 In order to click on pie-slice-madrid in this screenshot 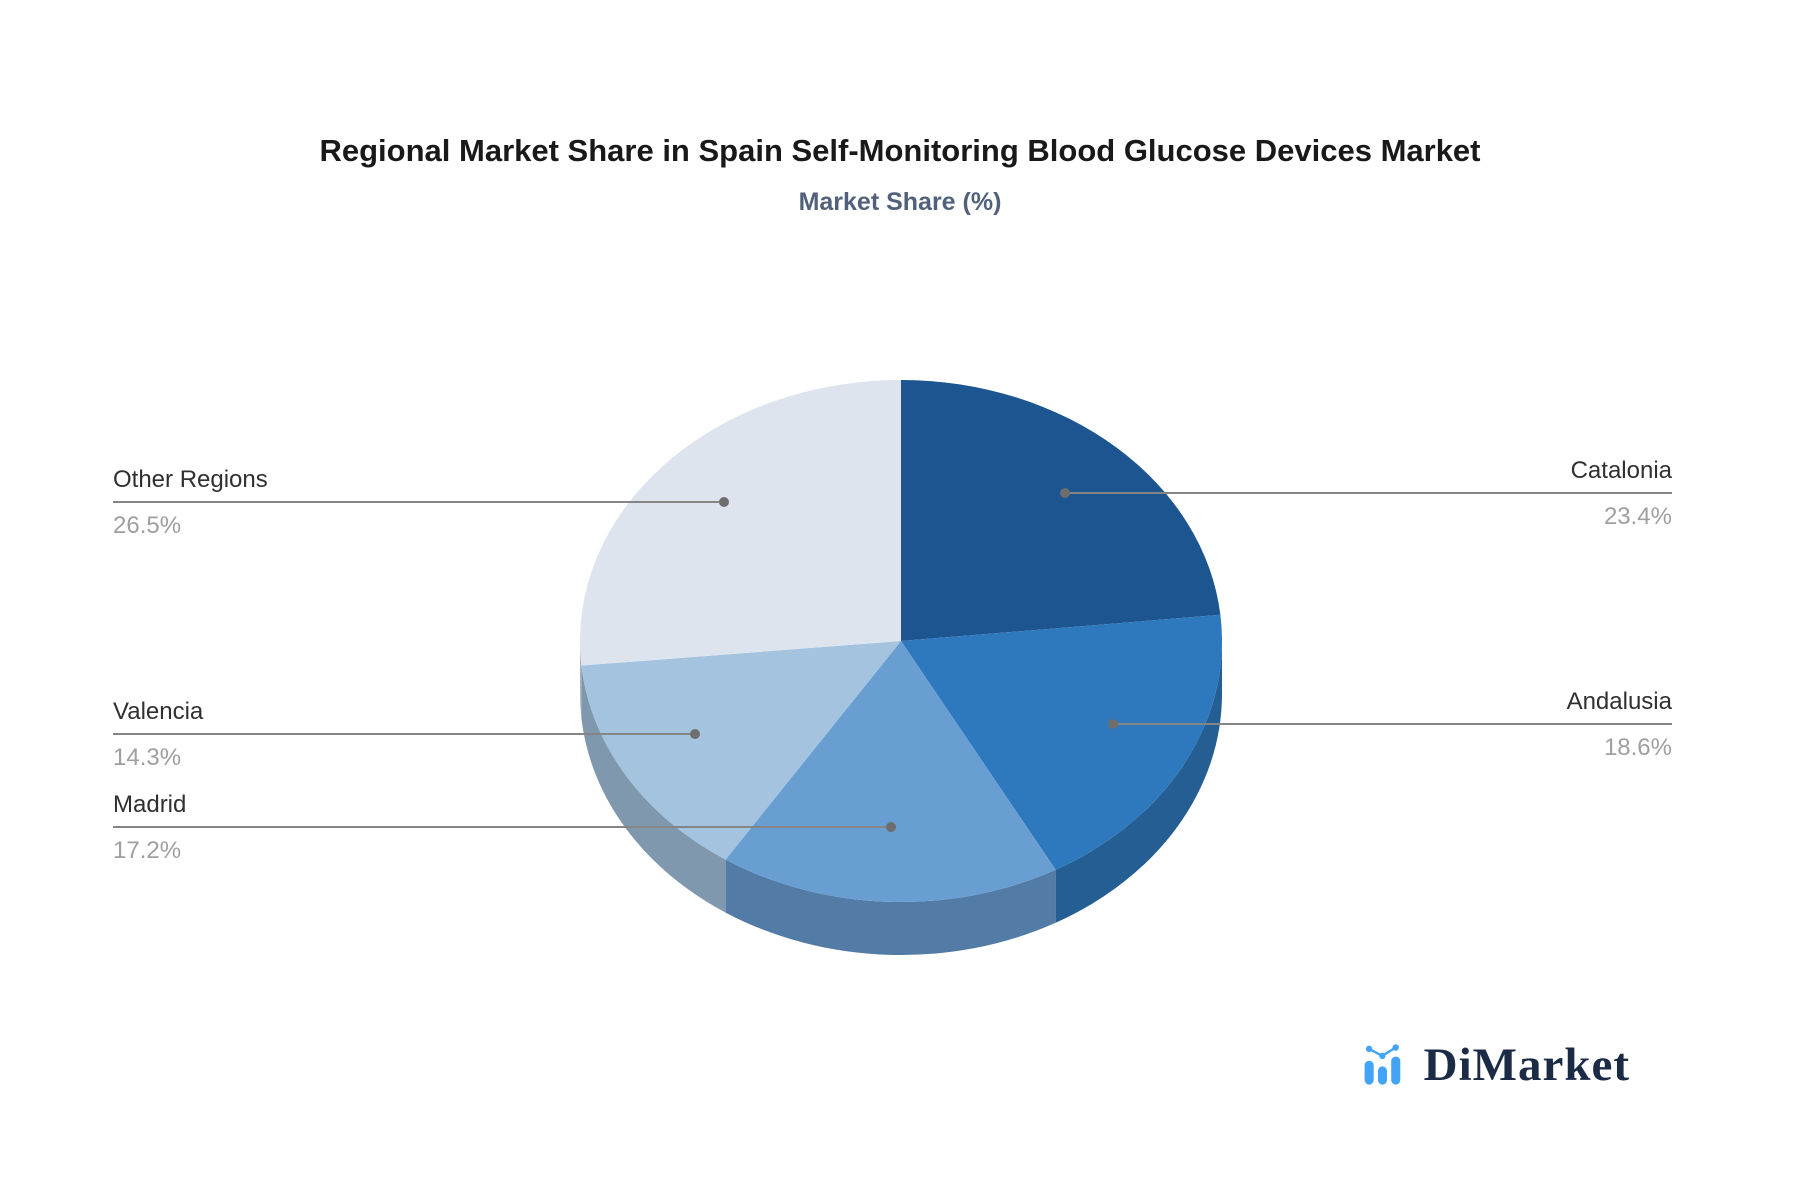, I will do `click(890, 771)`.